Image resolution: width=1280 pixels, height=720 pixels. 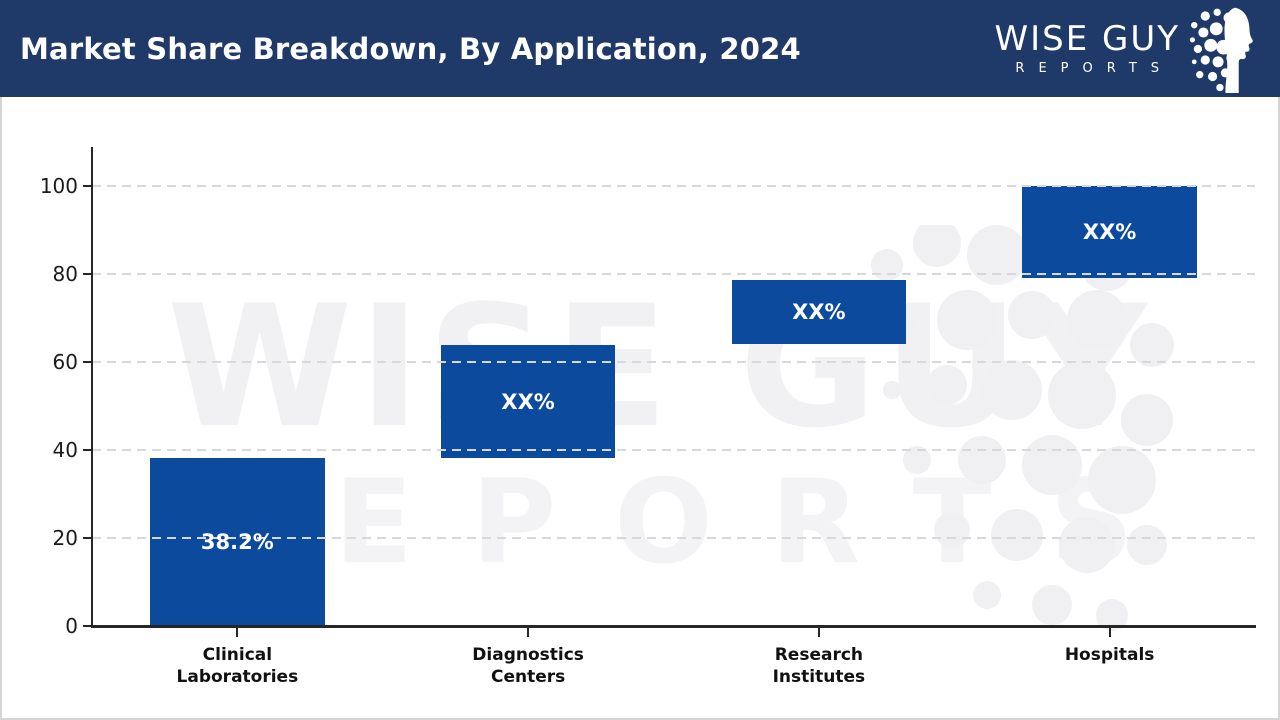 I want to click on x-category-label: Research Institutes, so click(x=819, y=666).